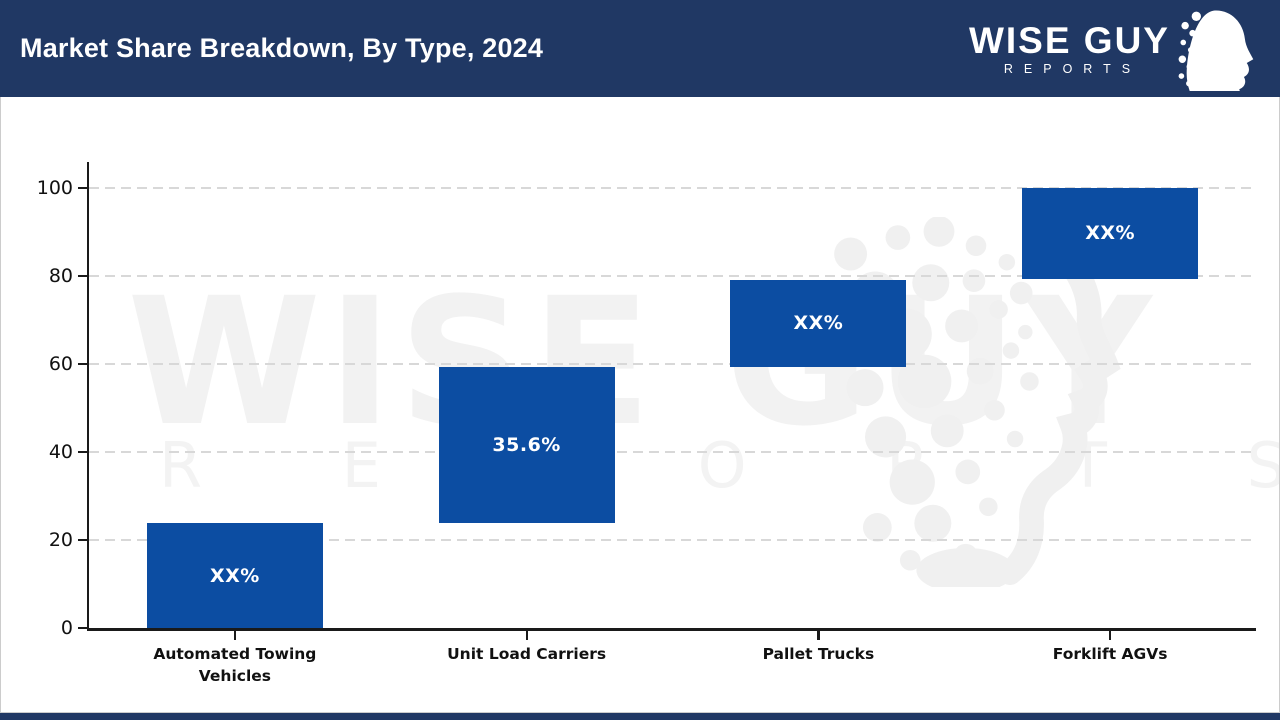 This screenshot has height=720, width=1280. I want to click on watermark-subtitle: R E P O R T S, so click(719, 465).